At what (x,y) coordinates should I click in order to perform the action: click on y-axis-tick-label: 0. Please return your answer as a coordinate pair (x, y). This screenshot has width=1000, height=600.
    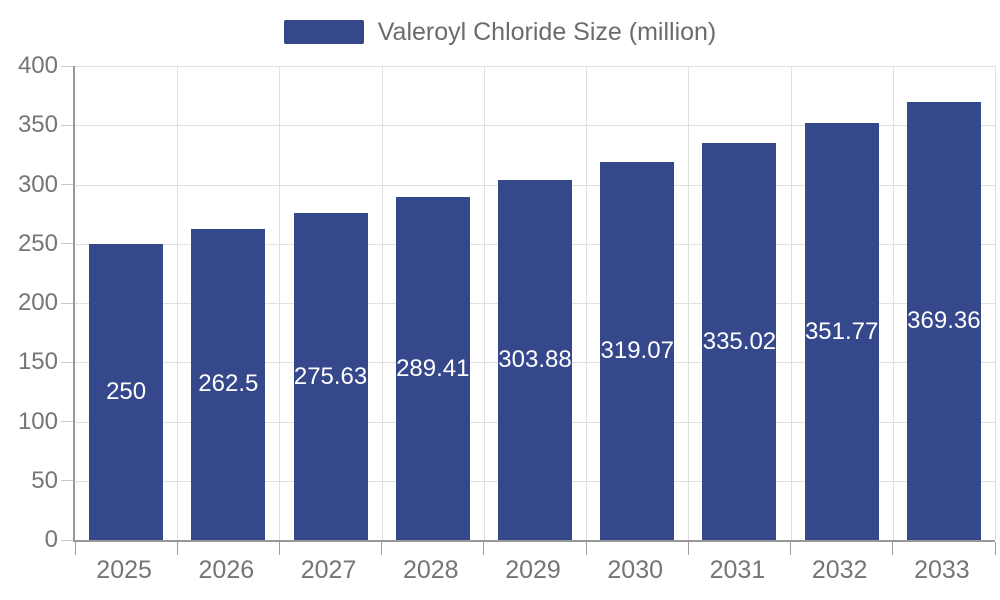
    Looking at the image, I should click on (51, 539).